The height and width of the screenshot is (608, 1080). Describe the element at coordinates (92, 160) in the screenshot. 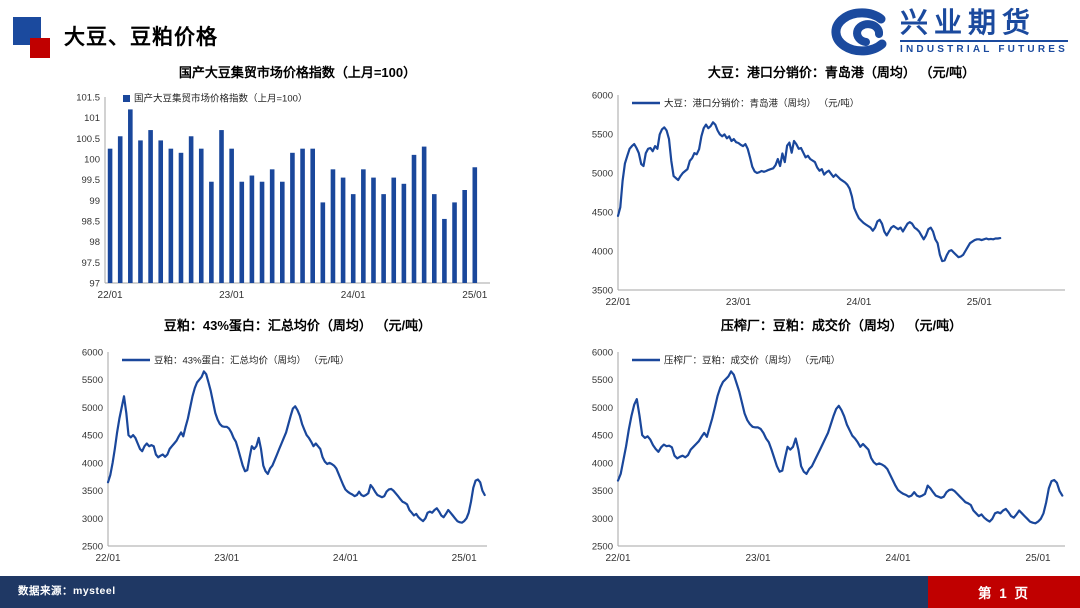

I see `svg-text: 100` at that location.